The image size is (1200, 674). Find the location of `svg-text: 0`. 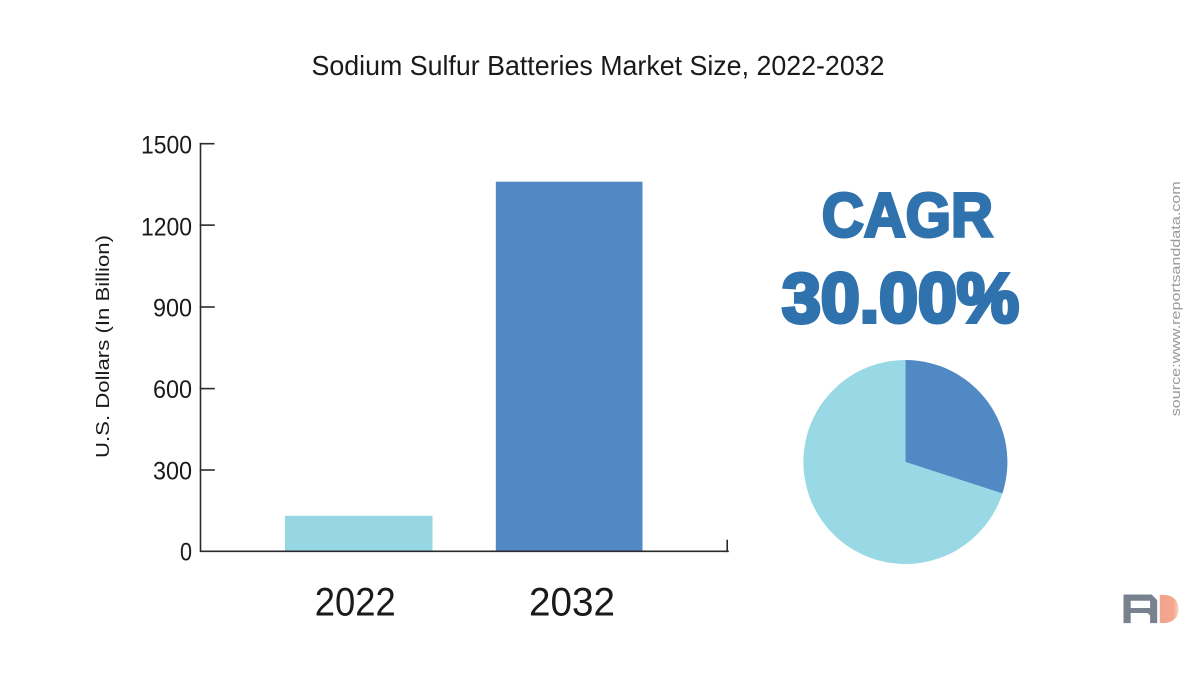

svg-text: 0 is located at coordinates (186, 553).